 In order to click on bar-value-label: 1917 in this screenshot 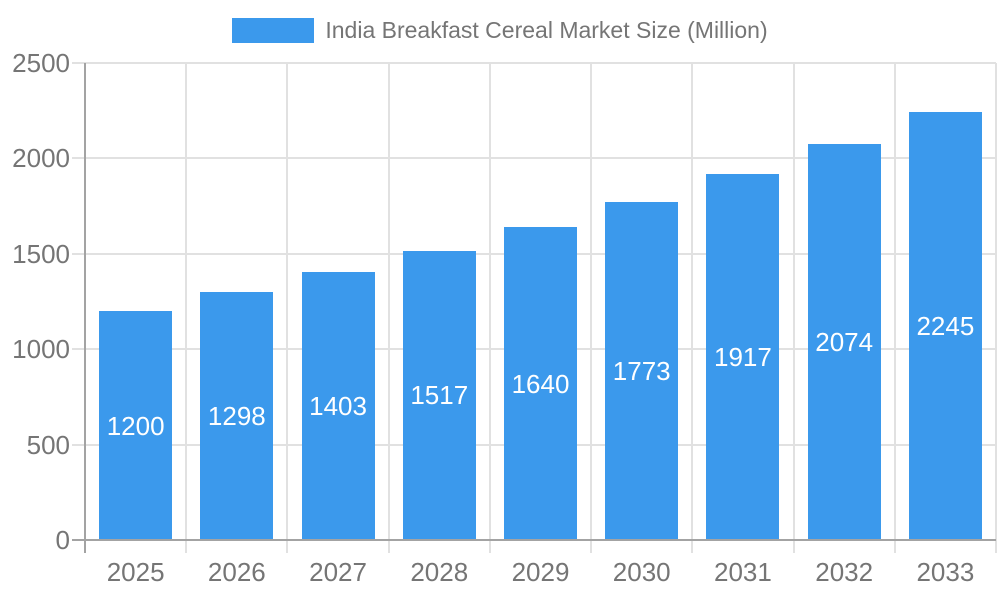, I will do `click(743, 357)`.